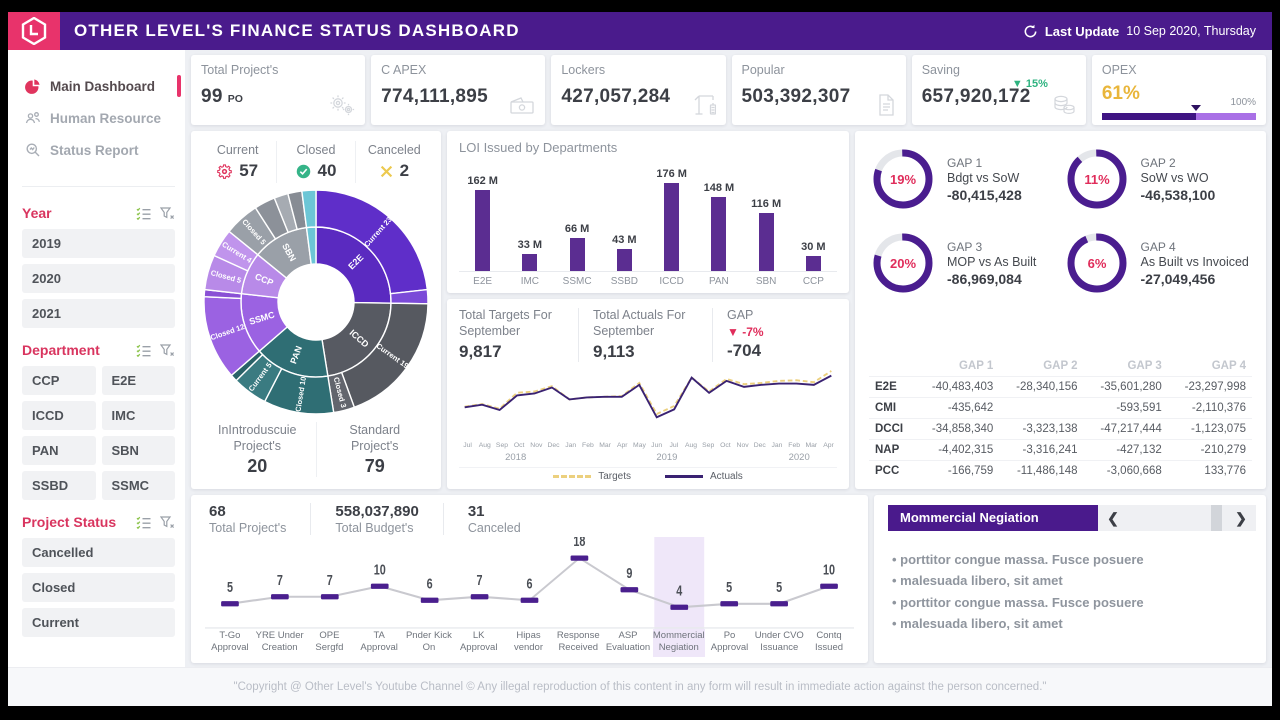 Image resolution: width=1280 pixels, height=720 pixels. What do you see at coordinates (957, 429) in the screenshot?
I see `cell-value: -34,858,340` at bounding box center [957, 429].